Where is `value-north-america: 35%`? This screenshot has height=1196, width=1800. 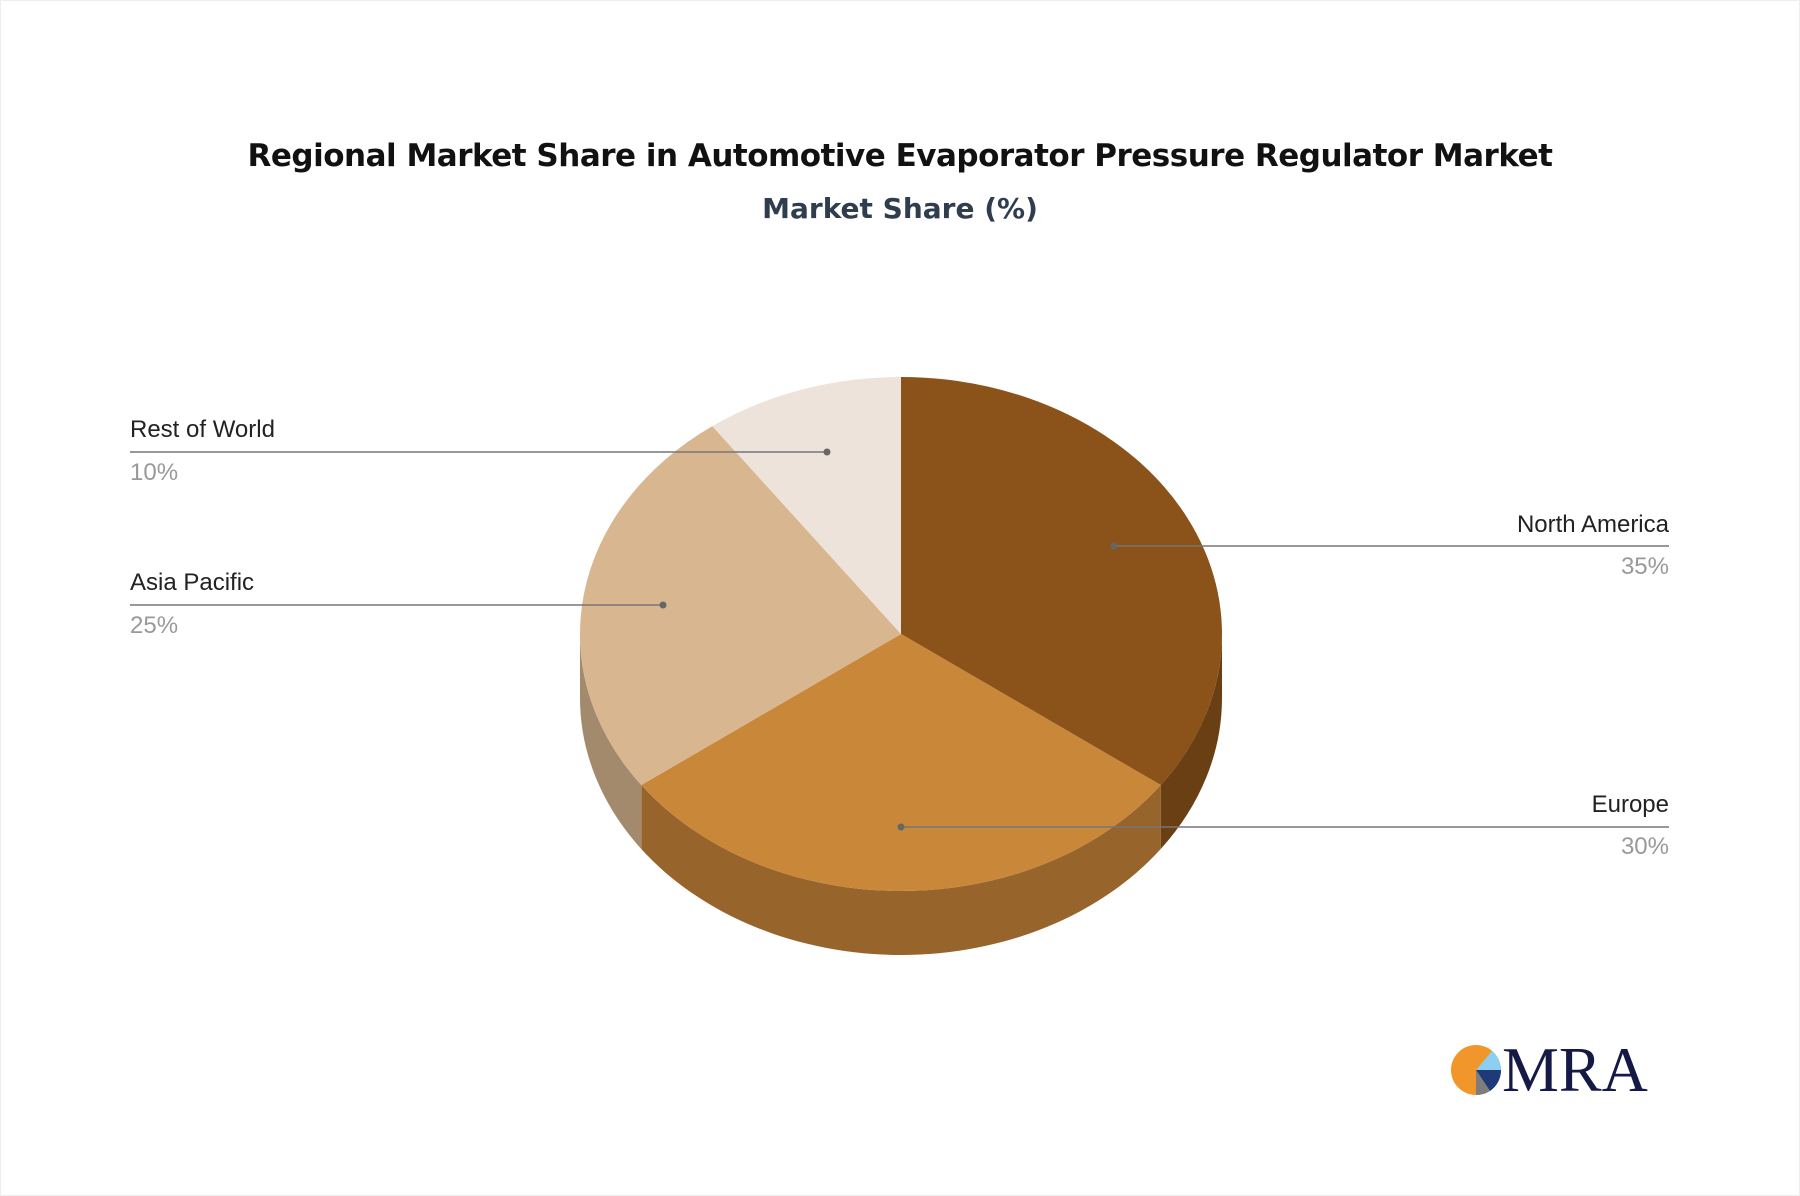
value-north-america: 35% is located at coordinates (1644, 566).